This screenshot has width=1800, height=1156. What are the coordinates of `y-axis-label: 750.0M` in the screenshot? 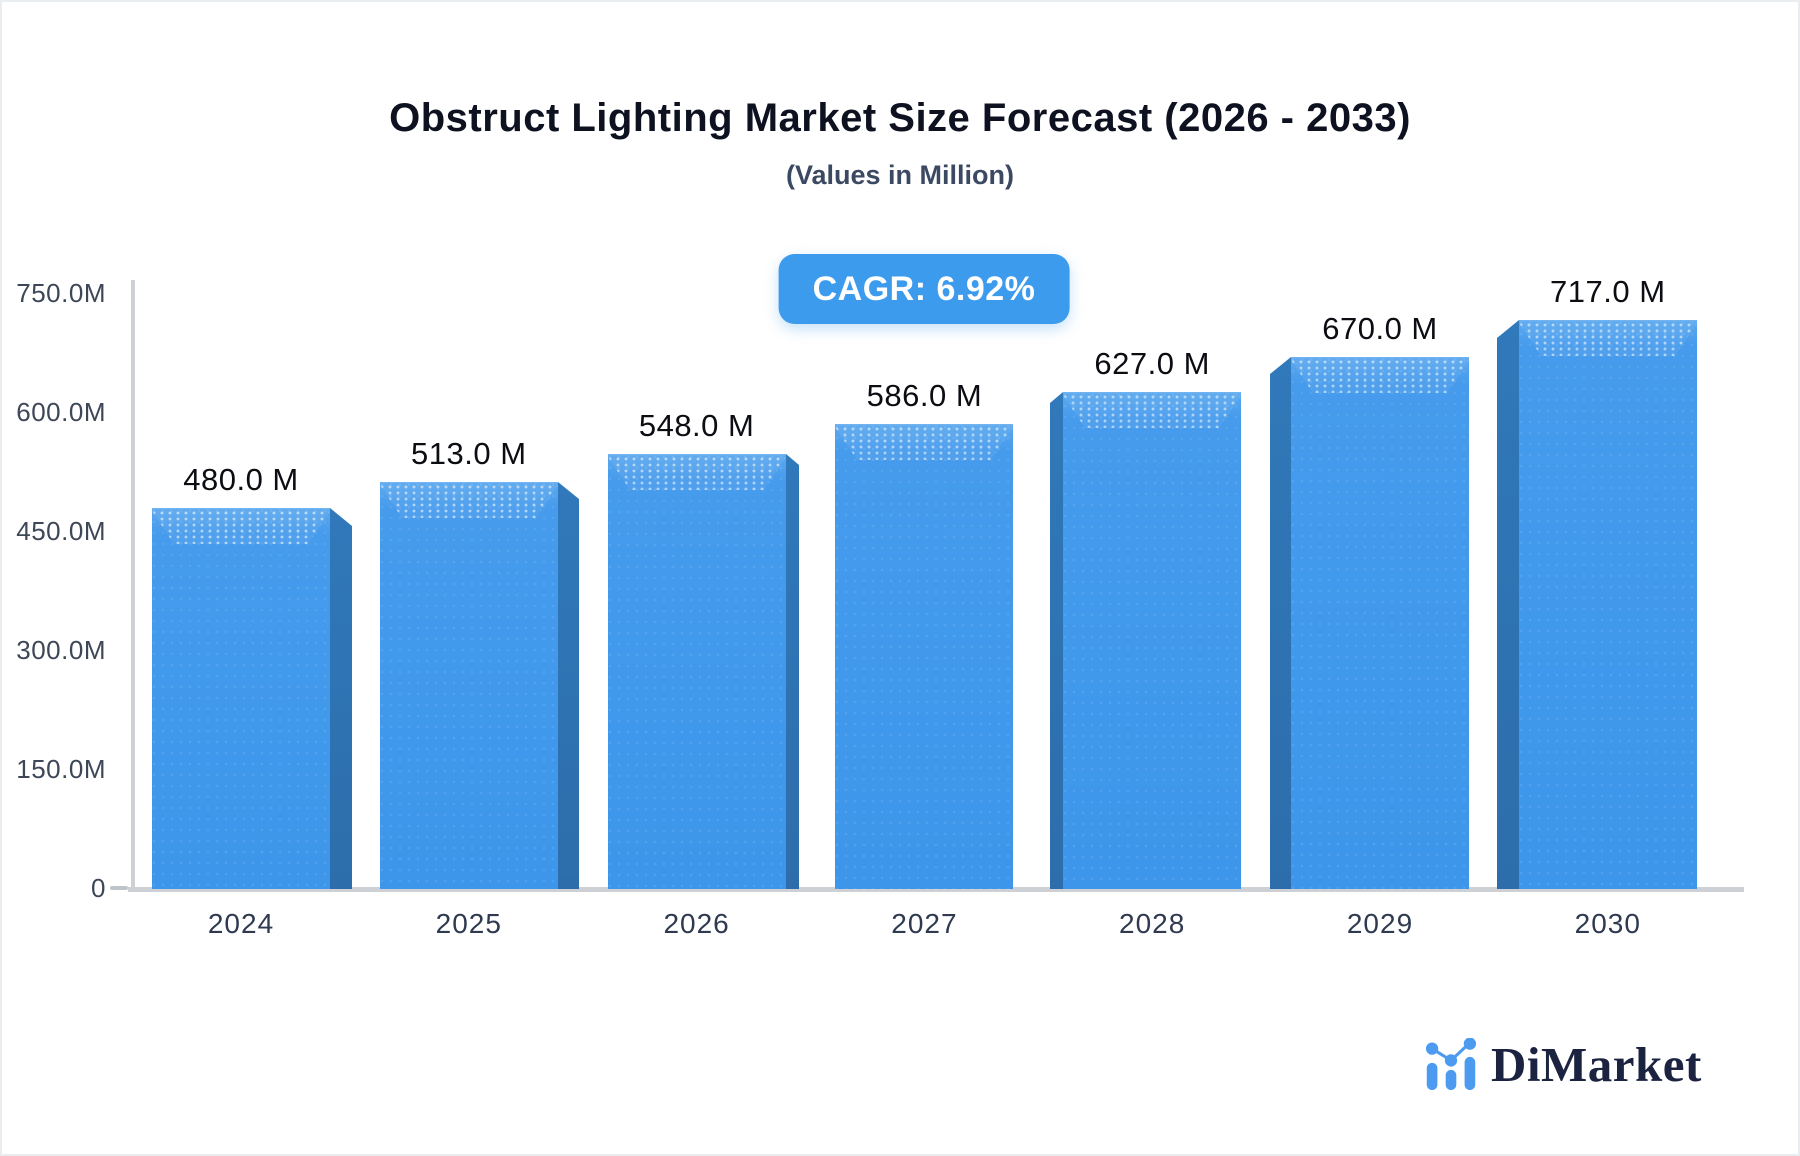 It's located at (61, 293).